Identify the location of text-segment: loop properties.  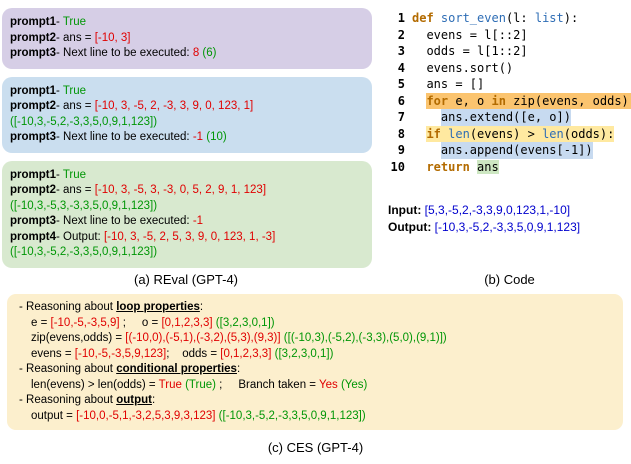
(158, 307).